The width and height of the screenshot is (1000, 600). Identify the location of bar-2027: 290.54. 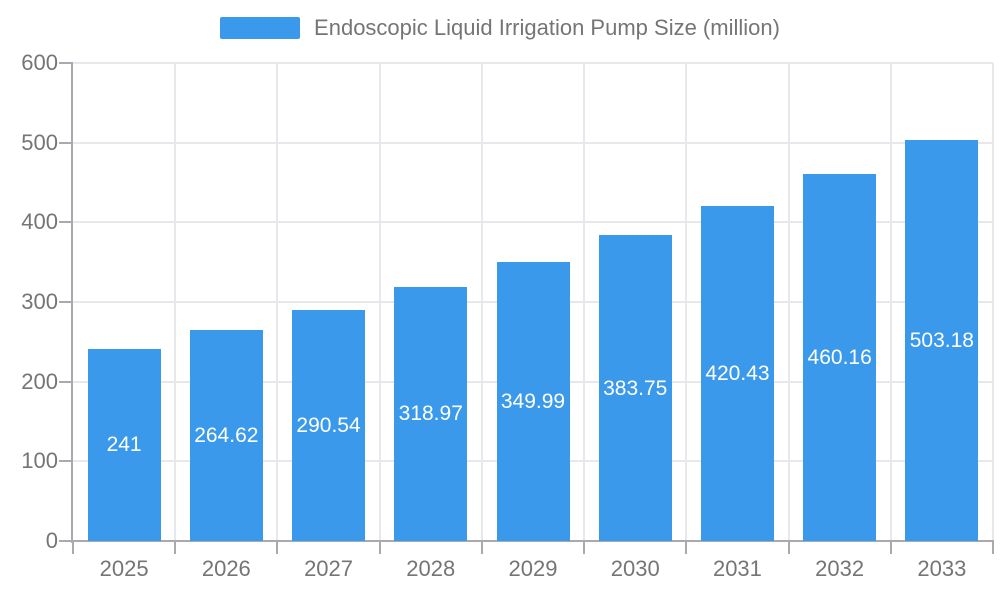
(329, 425).